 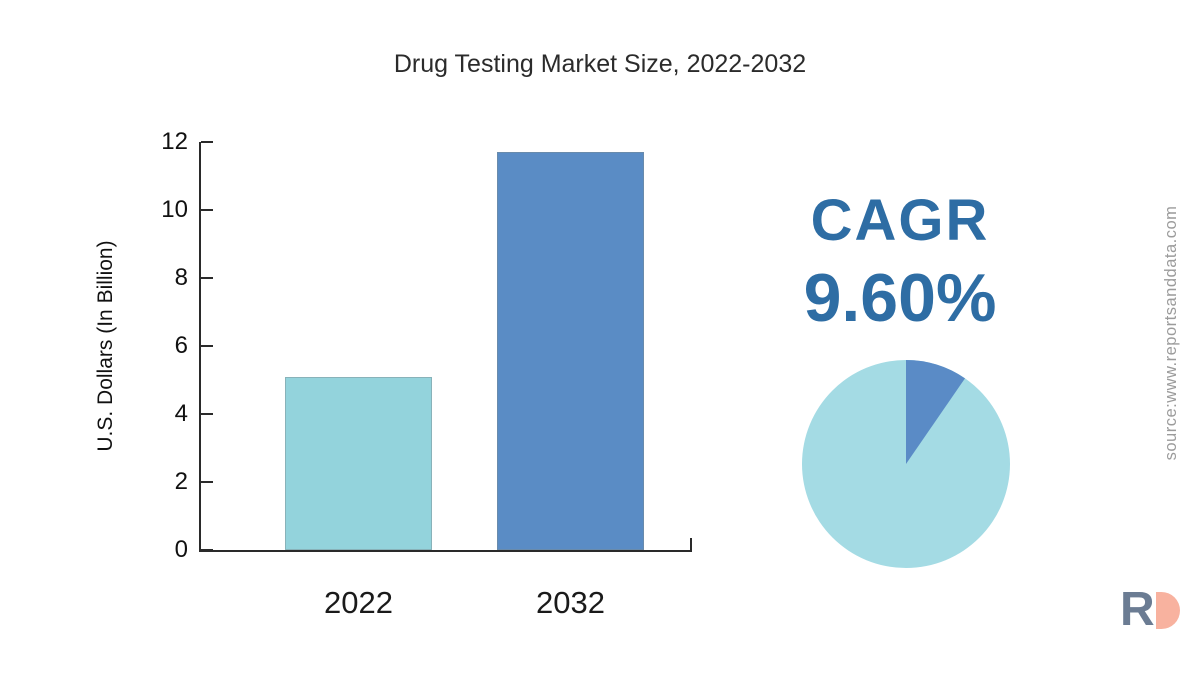 I want to click on y-axis-label: U.S. Dollars (In Billion), so click(x=105, y=346).